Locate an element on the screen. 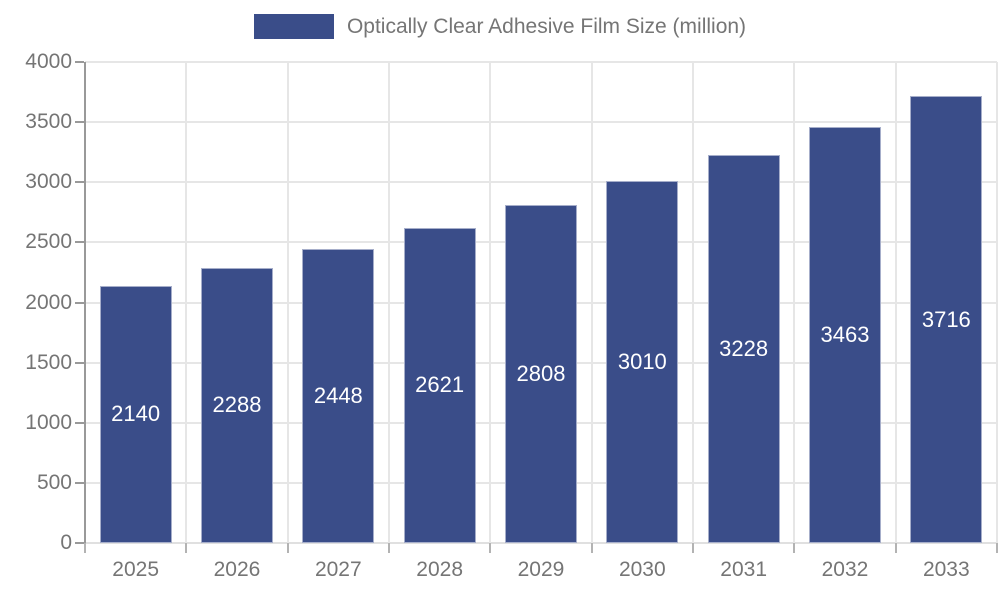 The width and height of the screenshot is (1000, 600). x-axis-line is located at coordinates (541, 543).